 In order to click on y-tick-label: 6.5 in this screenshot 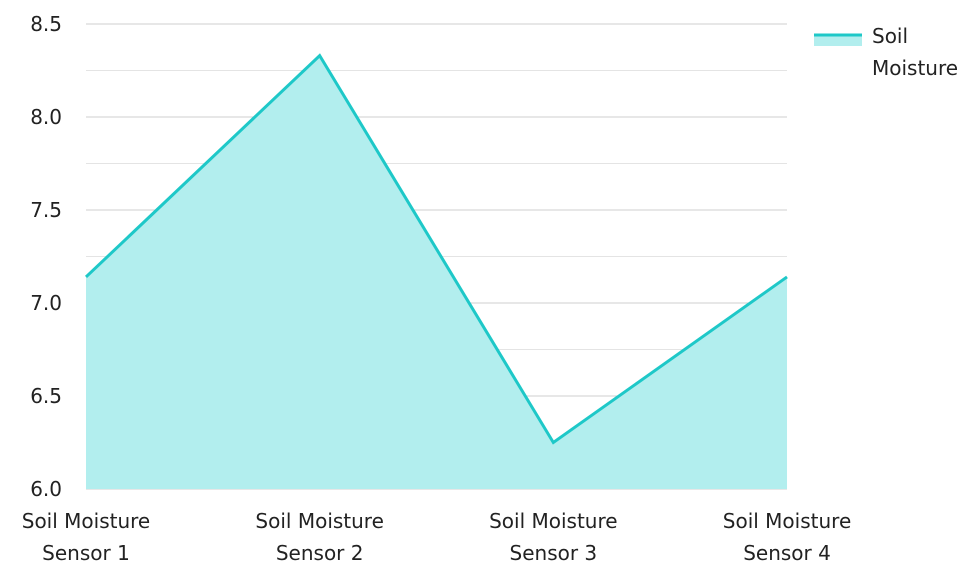, I will do `click(46, 396)`.